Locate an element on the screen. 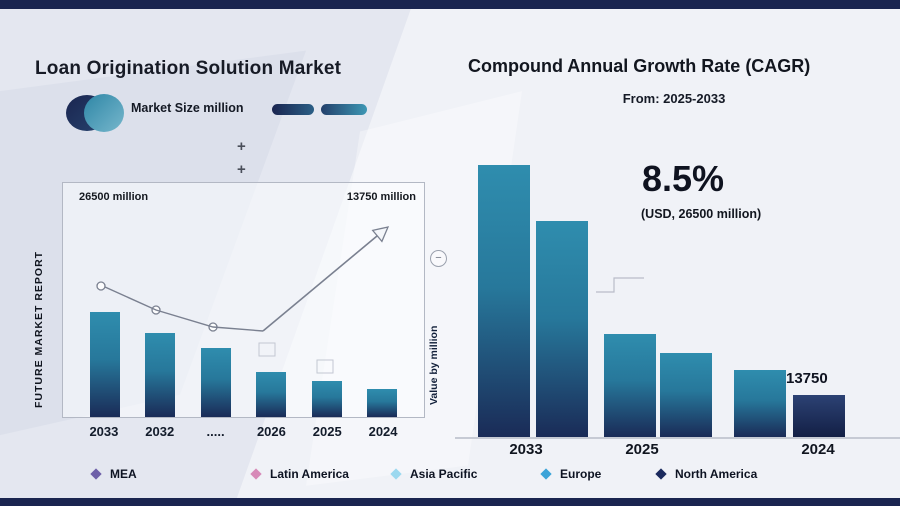 The image size is (900, 506). cylinder-icon-front is located at coordinates (104, 113).